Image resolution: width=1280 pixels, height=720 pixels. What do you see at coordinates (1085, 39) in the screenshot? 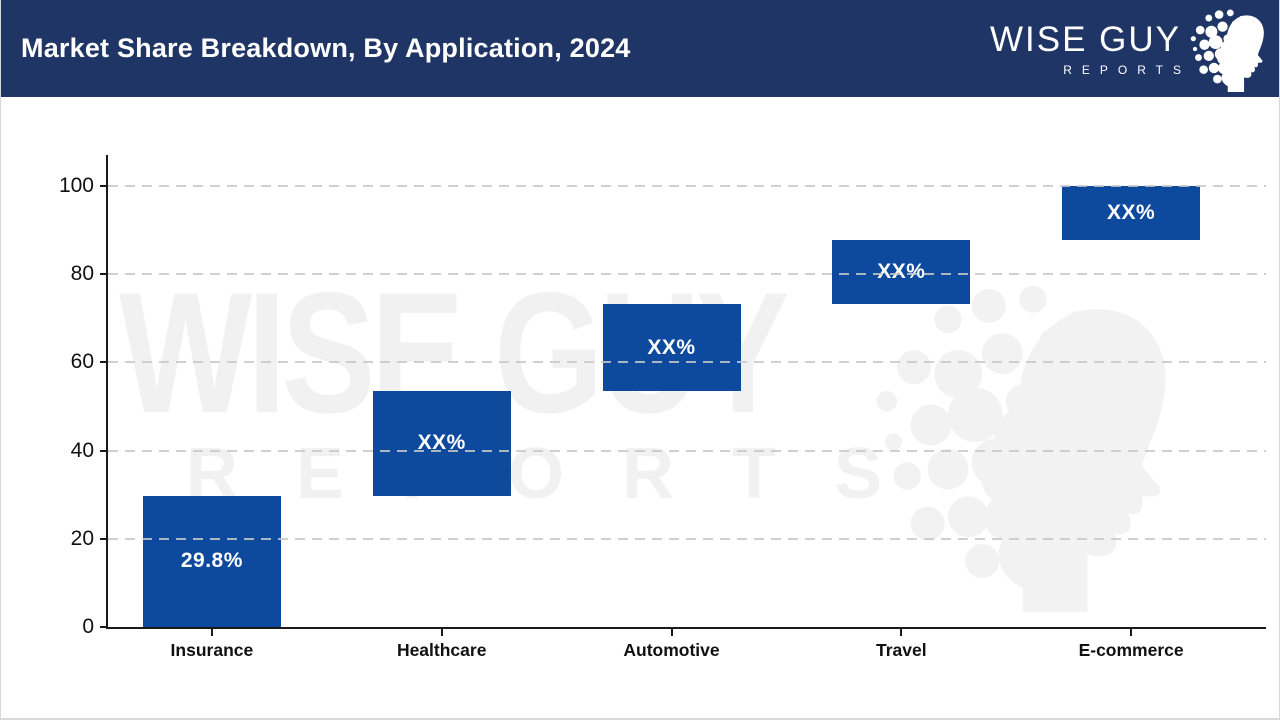
I see `logo-wordmark: WISE GUY` at bounding box center [1085, 39].